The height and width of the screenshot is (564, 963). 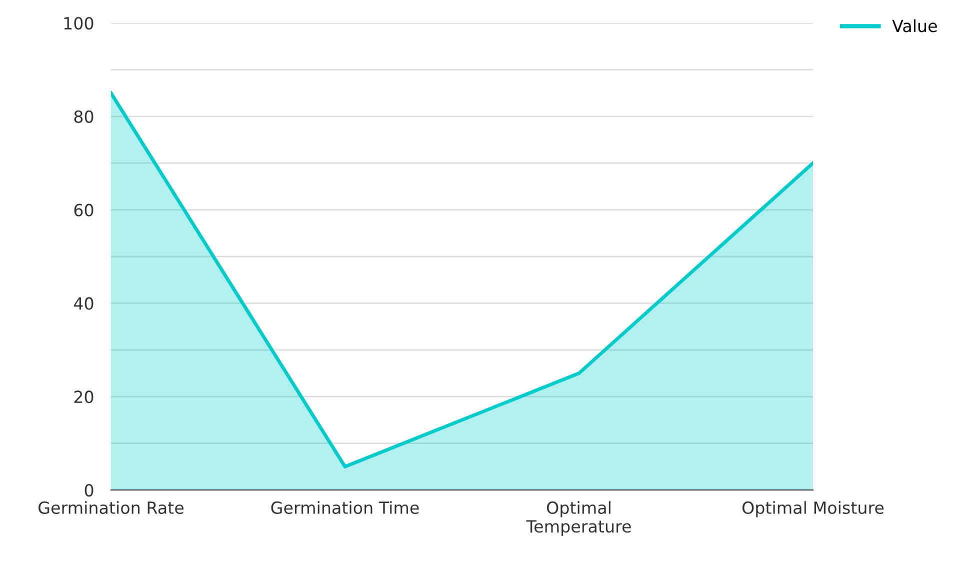 I want to click on y-tick-label: 40, so click(x=84, y=303).